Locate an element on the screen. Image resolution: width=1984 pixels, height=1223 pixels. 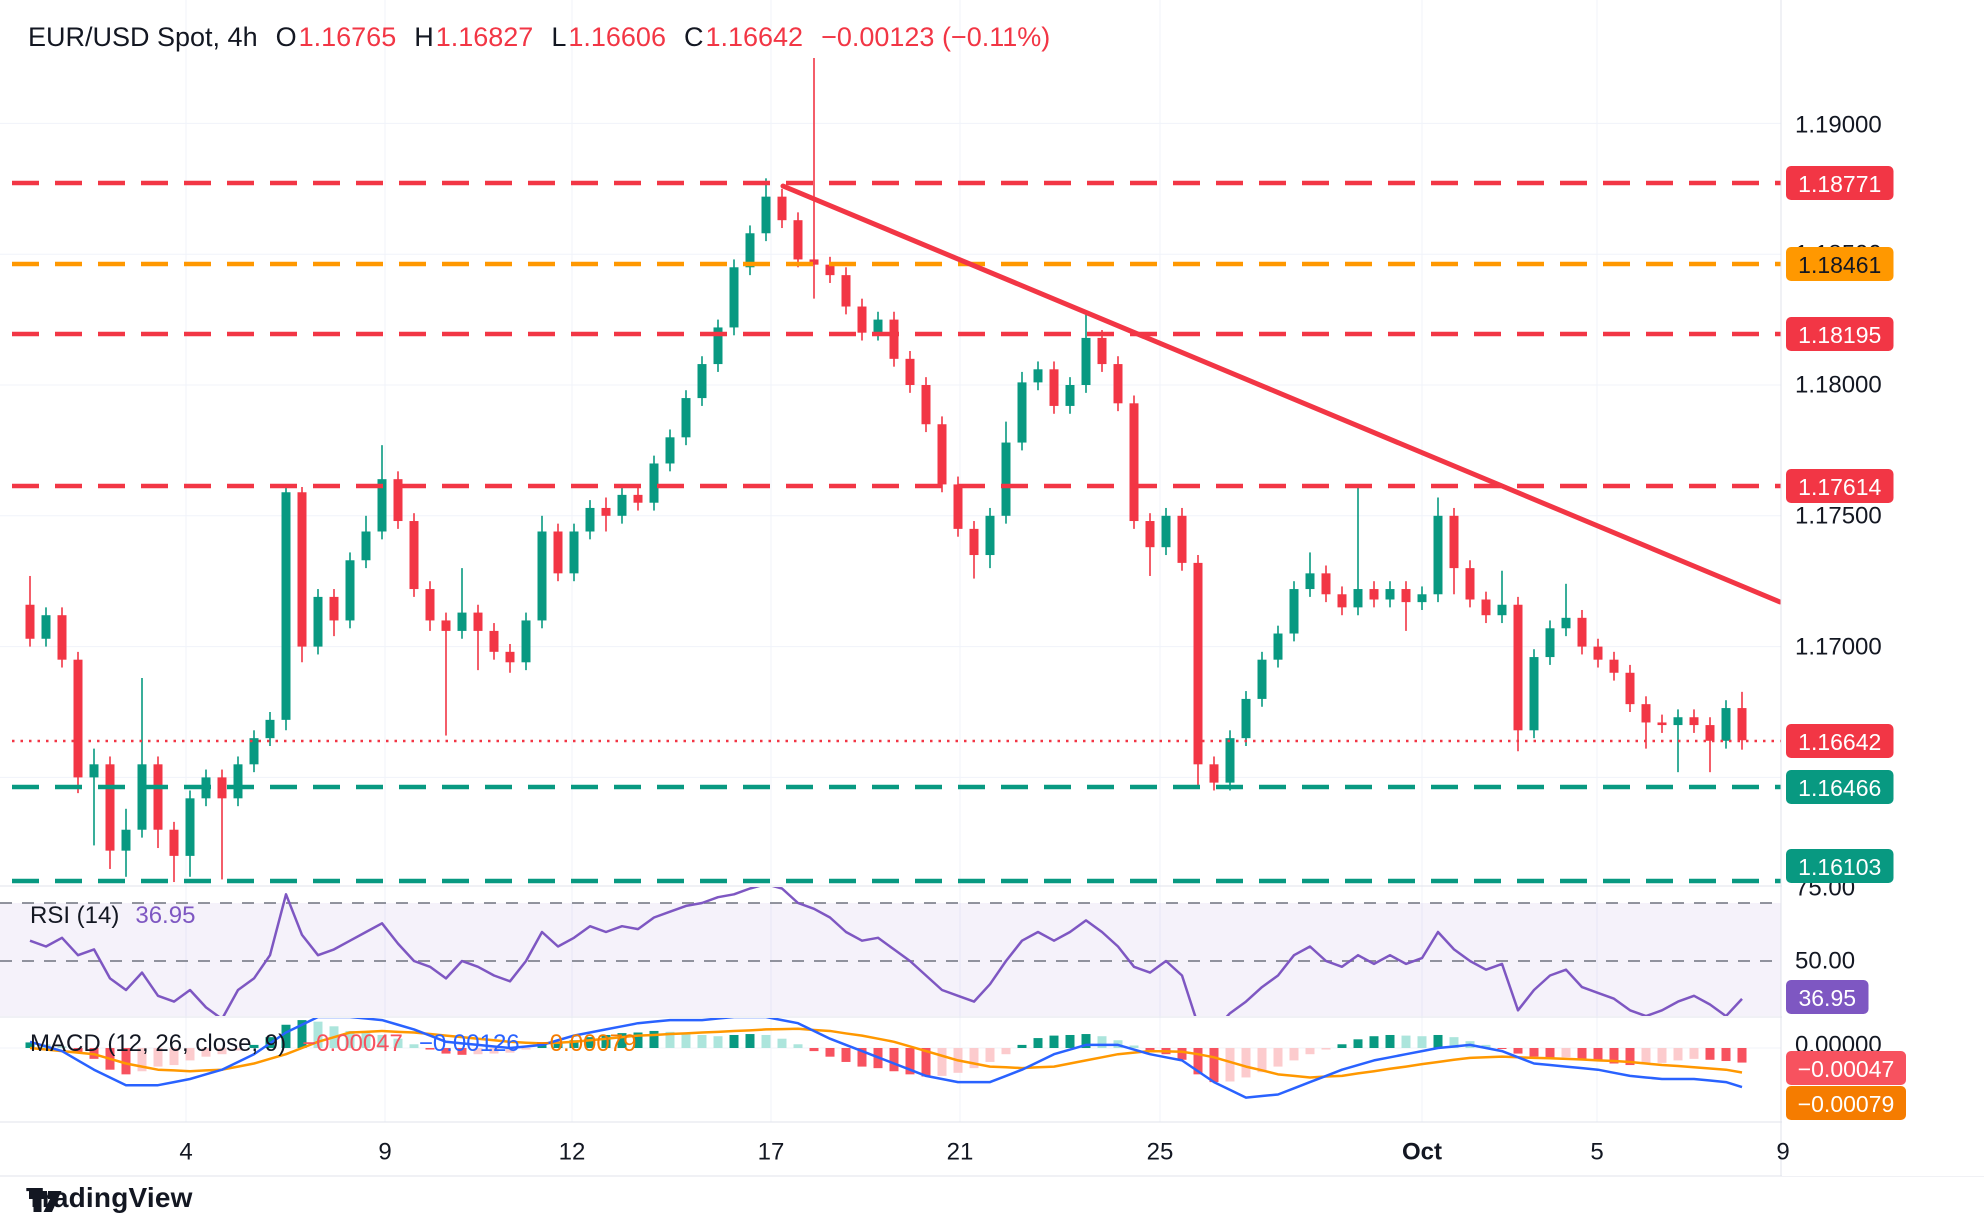
time-label-9: 9 is located at coordinates (384, 1152).